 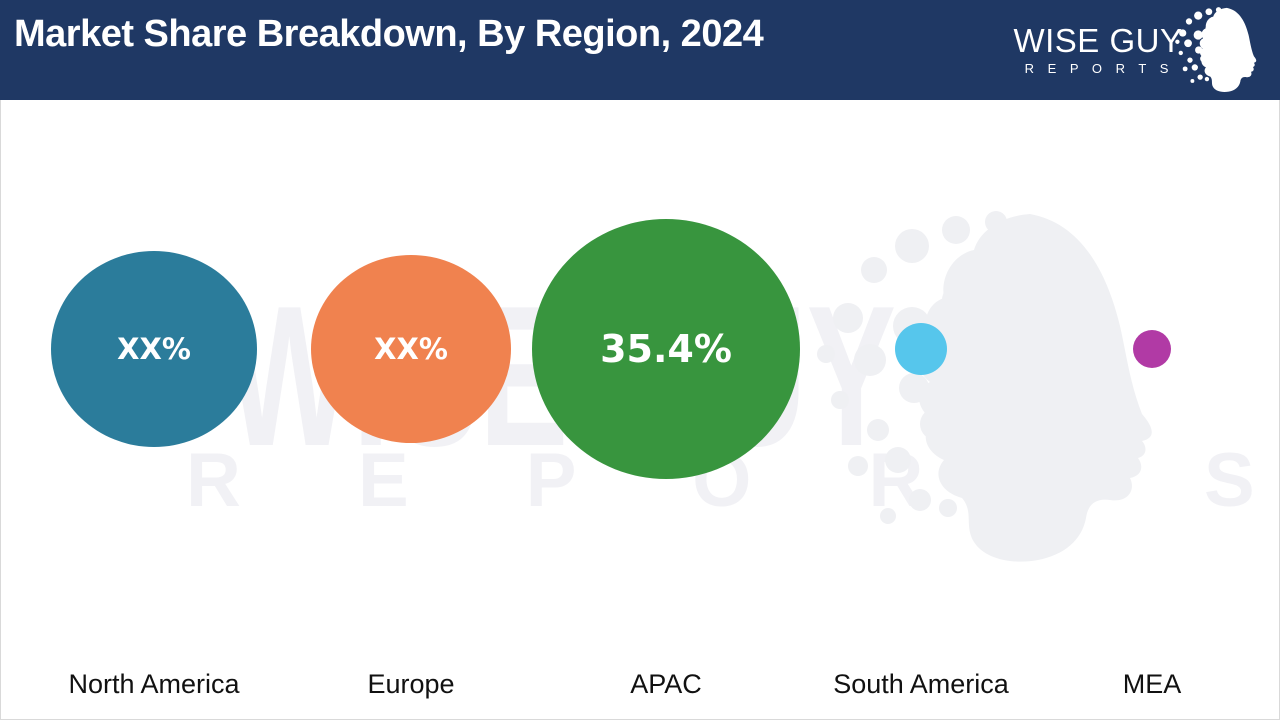 I want to click on brand-face-icon, so click(x=1220, y=50).